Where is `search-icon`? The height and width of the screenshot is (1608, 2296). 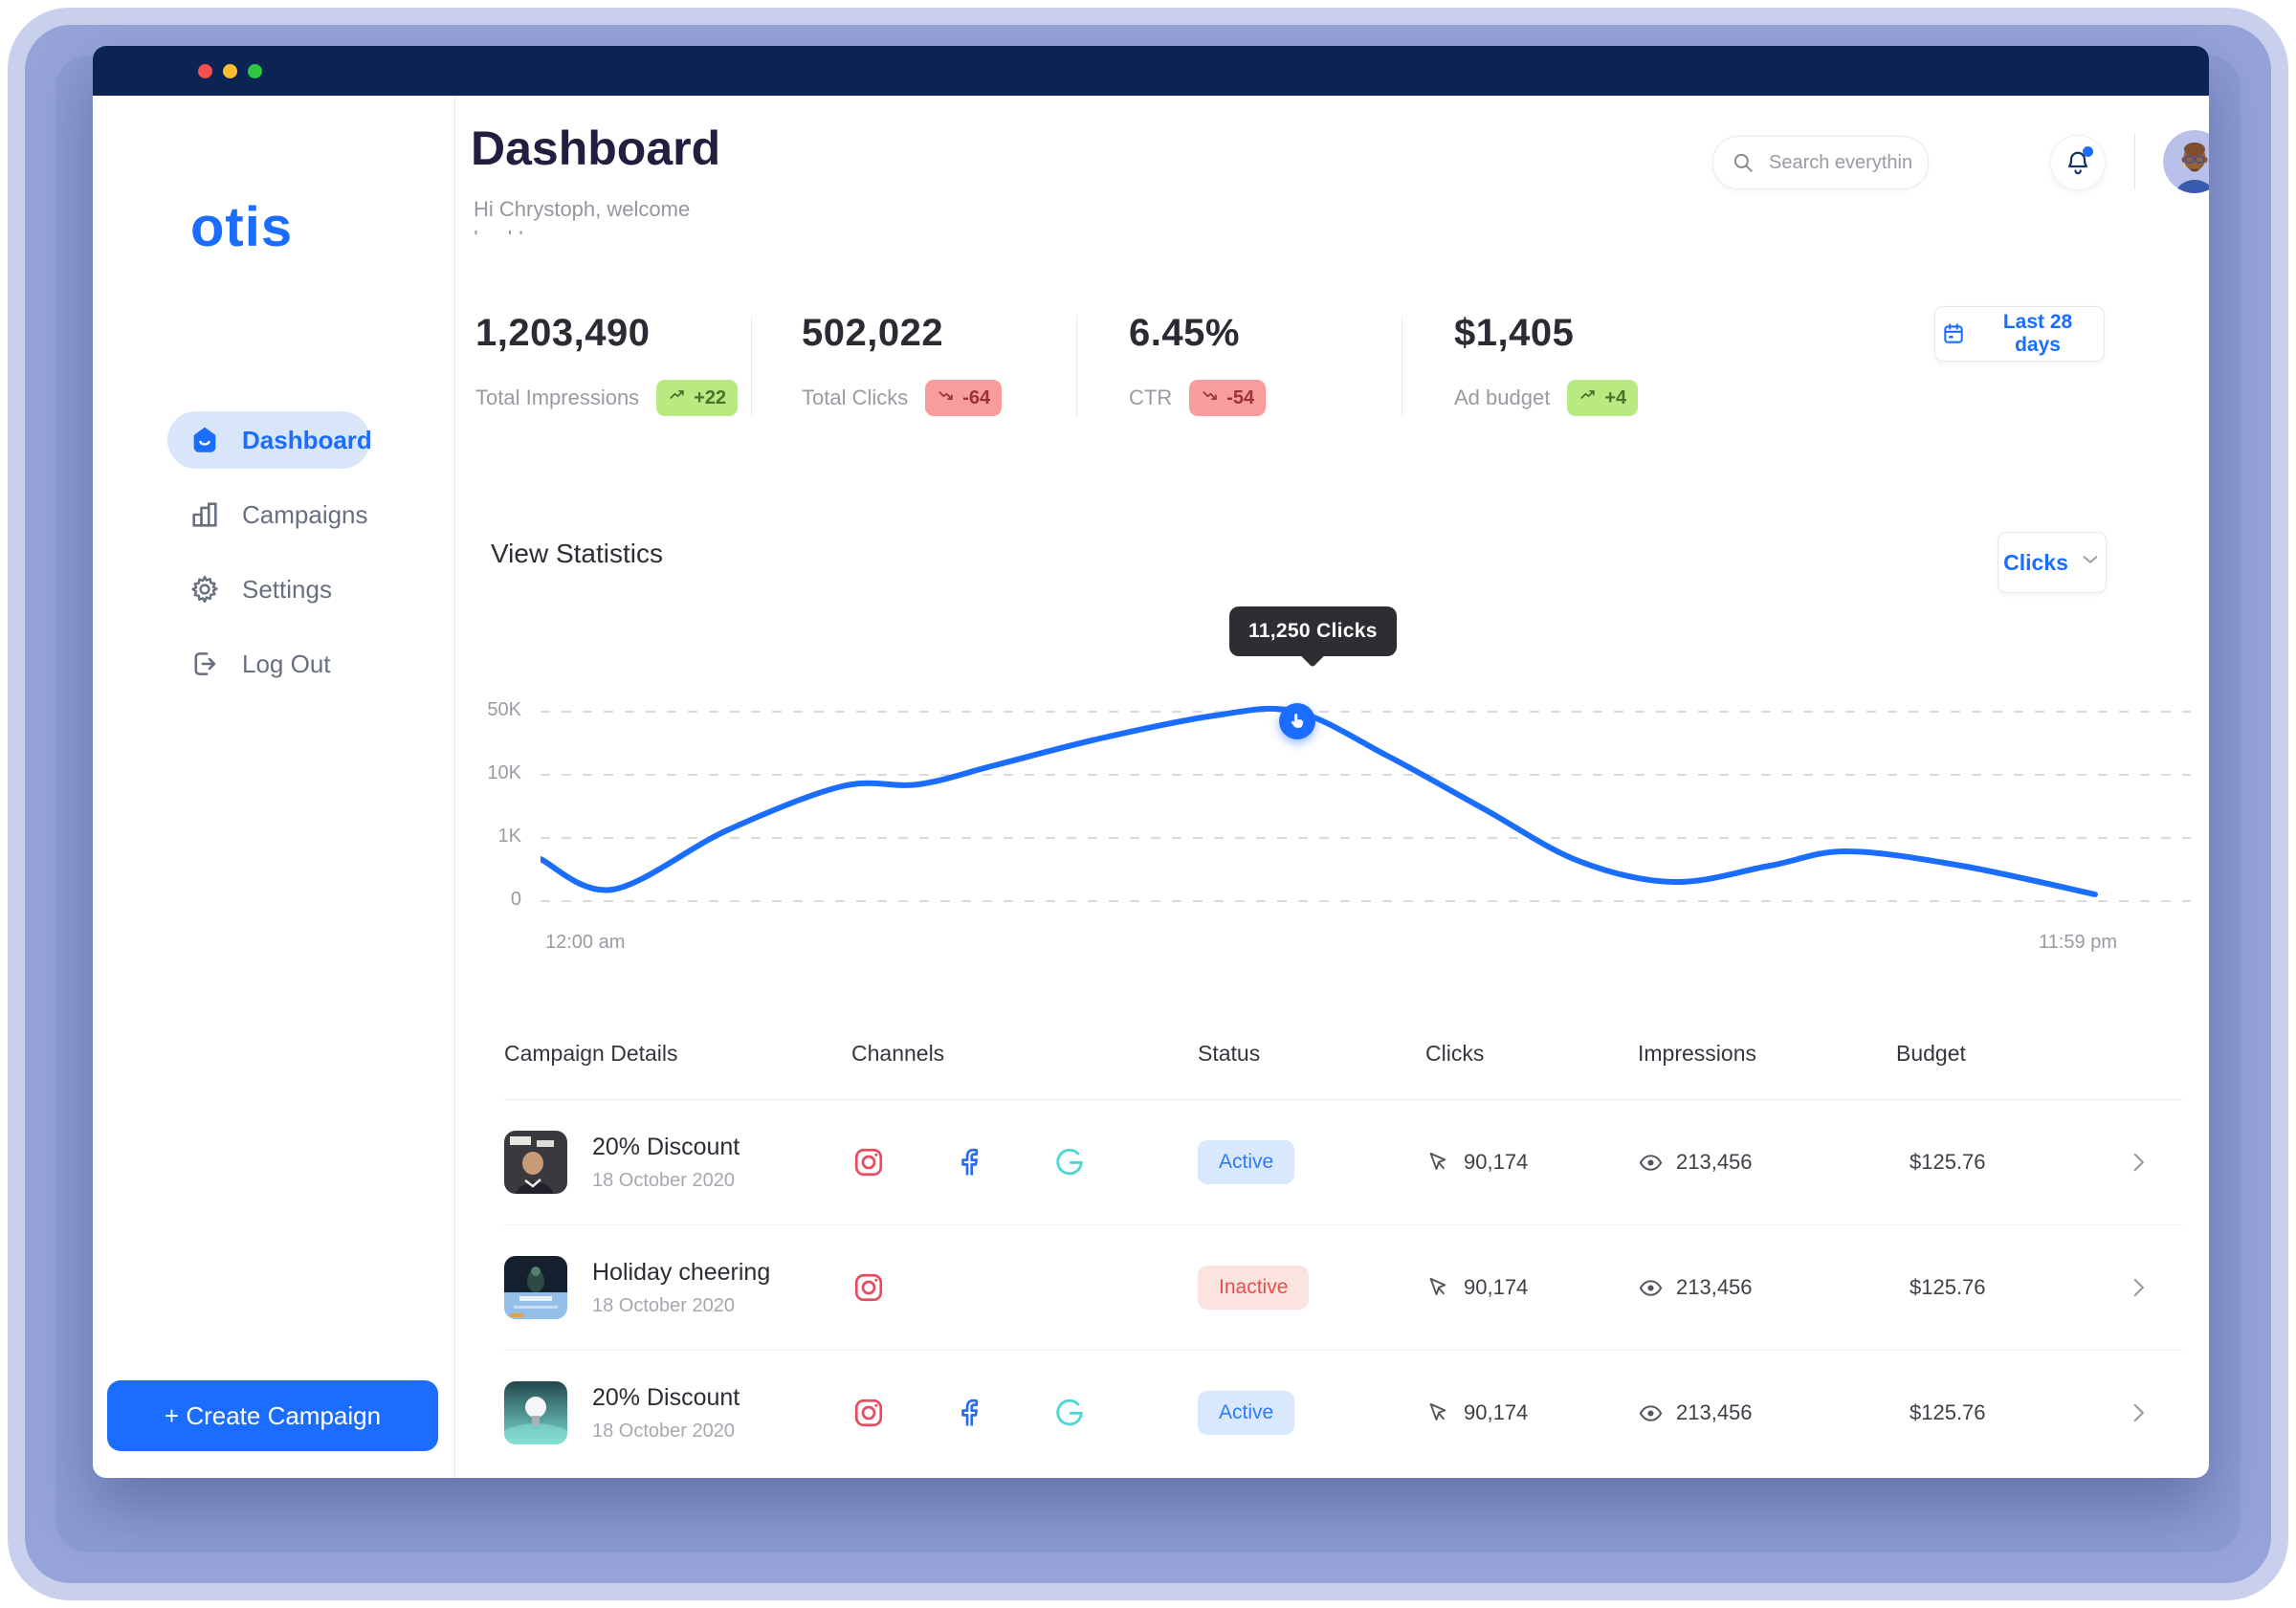 search-icon is located at coordinates (1743, 162).